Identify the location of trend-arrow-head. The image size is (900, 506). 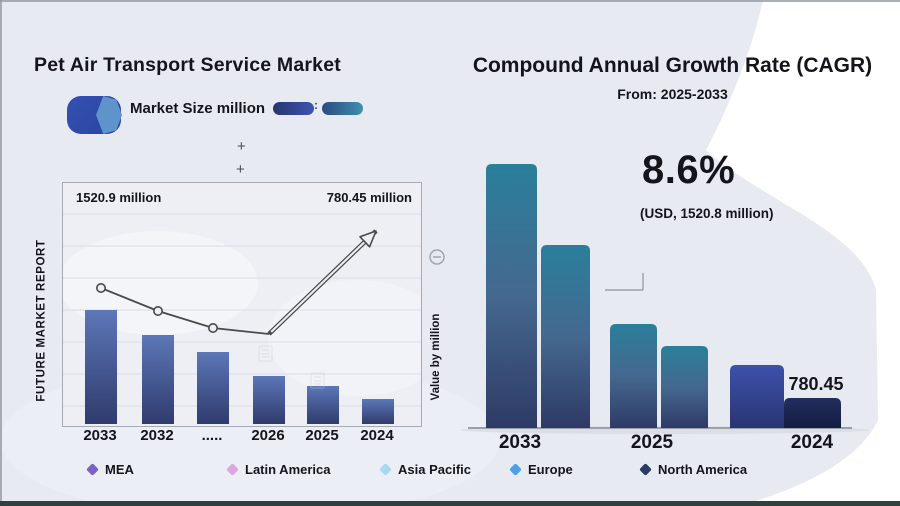
(368, 239).